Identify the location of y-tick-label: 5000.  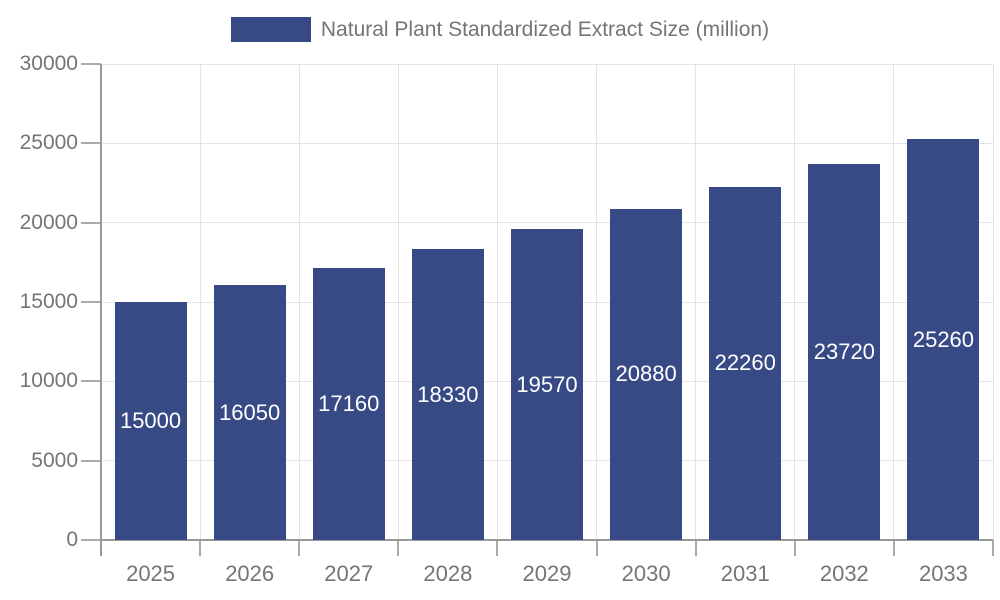
(54, 460).